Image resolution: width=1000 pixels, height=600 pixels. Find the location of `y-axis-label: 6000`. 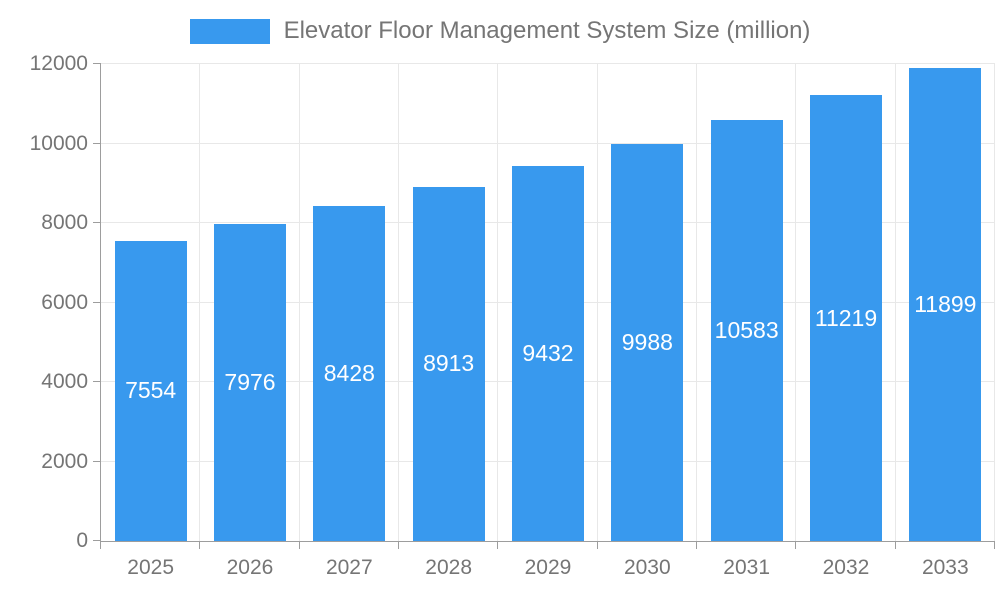

y-axis-label: 6000 is located at coordinates (64, 302).